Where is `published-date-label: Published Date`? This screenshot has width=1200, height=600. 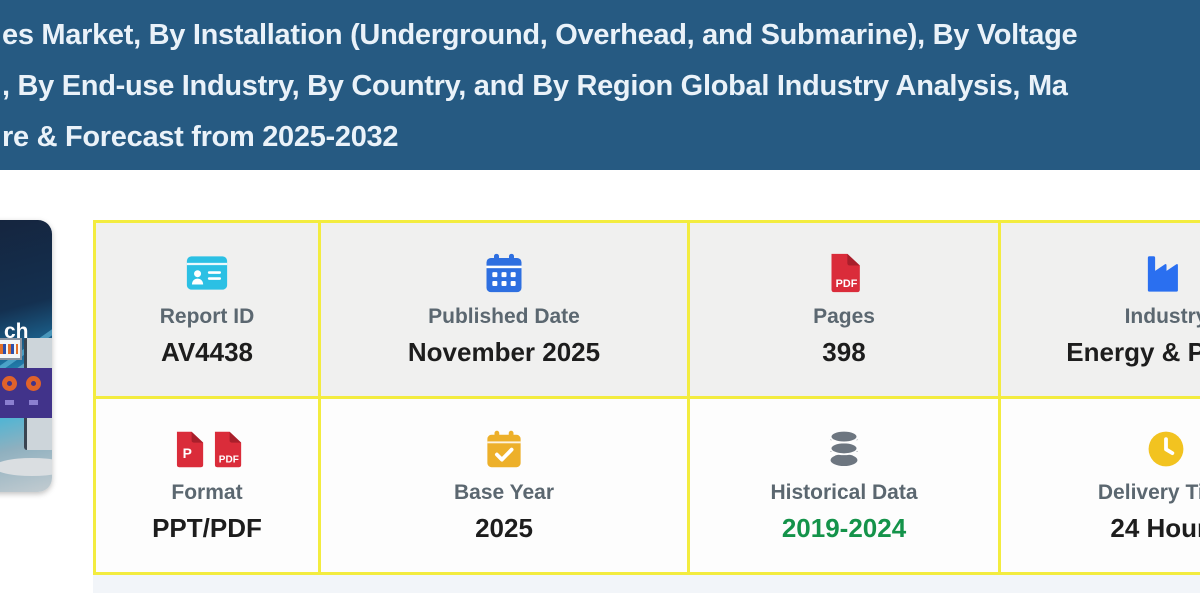
published-date-label: Published Date is located at coordinates (504, 316).